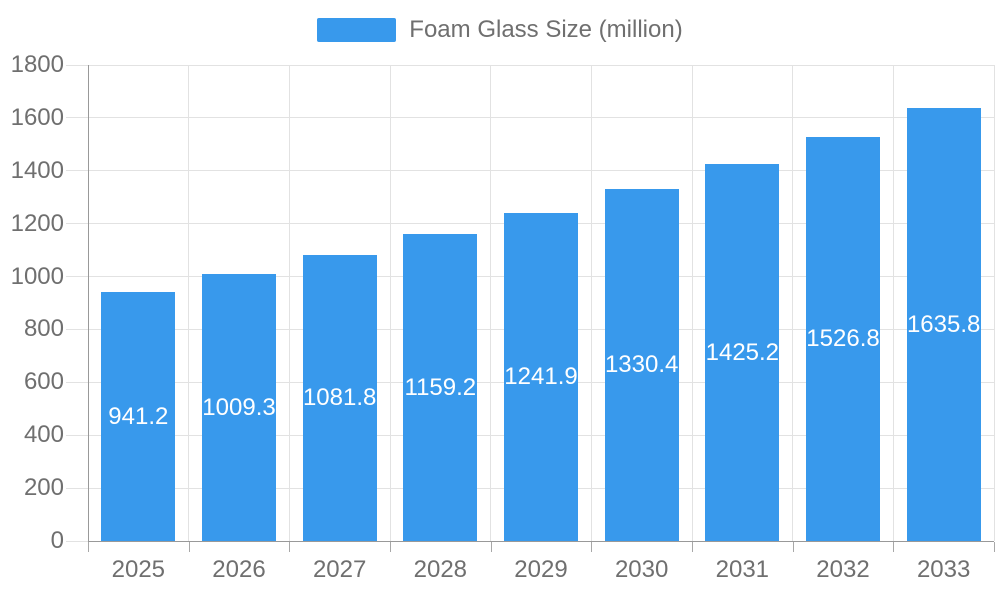  Describe the element at coordinates (37, 170) in the screenshot. I see `y-tick-label: 1400` at that location.